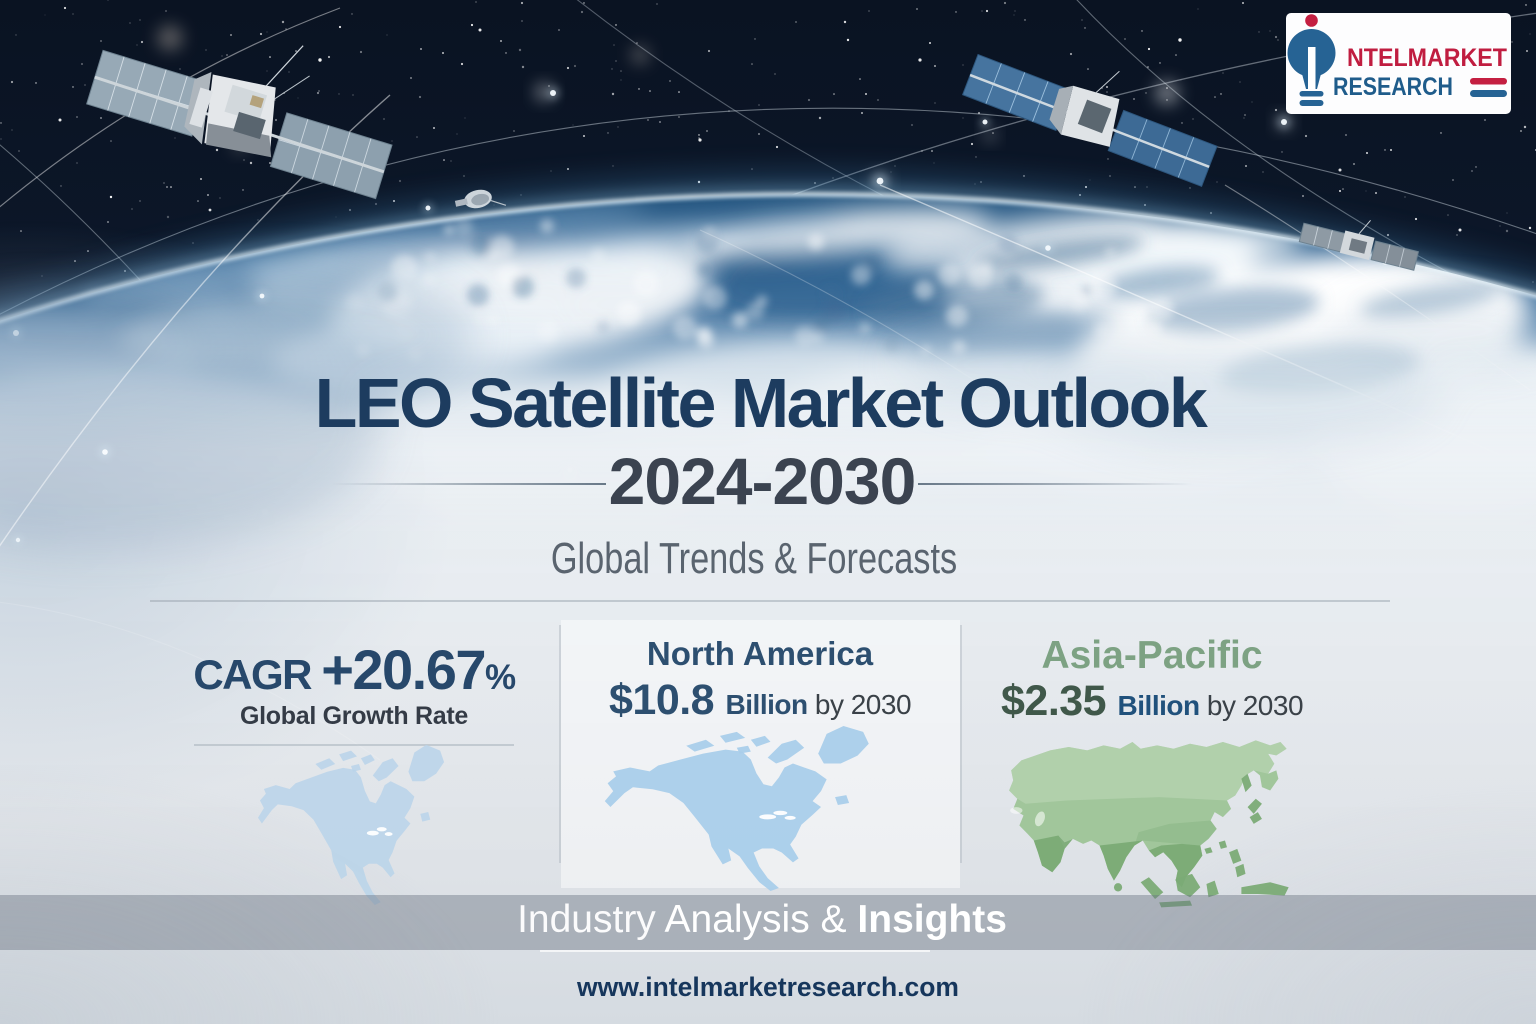  I want to click on svg-text: NTELMARKET, so click(1427, 58).